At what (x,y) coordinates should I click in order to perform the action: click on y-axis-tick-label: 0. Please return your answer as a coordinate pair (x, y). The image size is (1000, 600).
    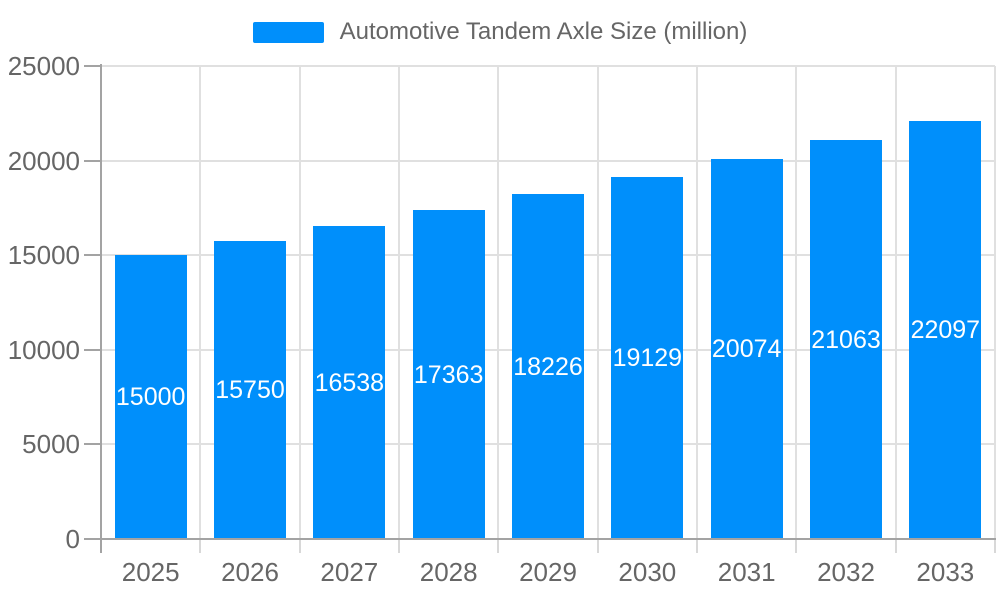
    Looking at the image, I should click on (72, 539).